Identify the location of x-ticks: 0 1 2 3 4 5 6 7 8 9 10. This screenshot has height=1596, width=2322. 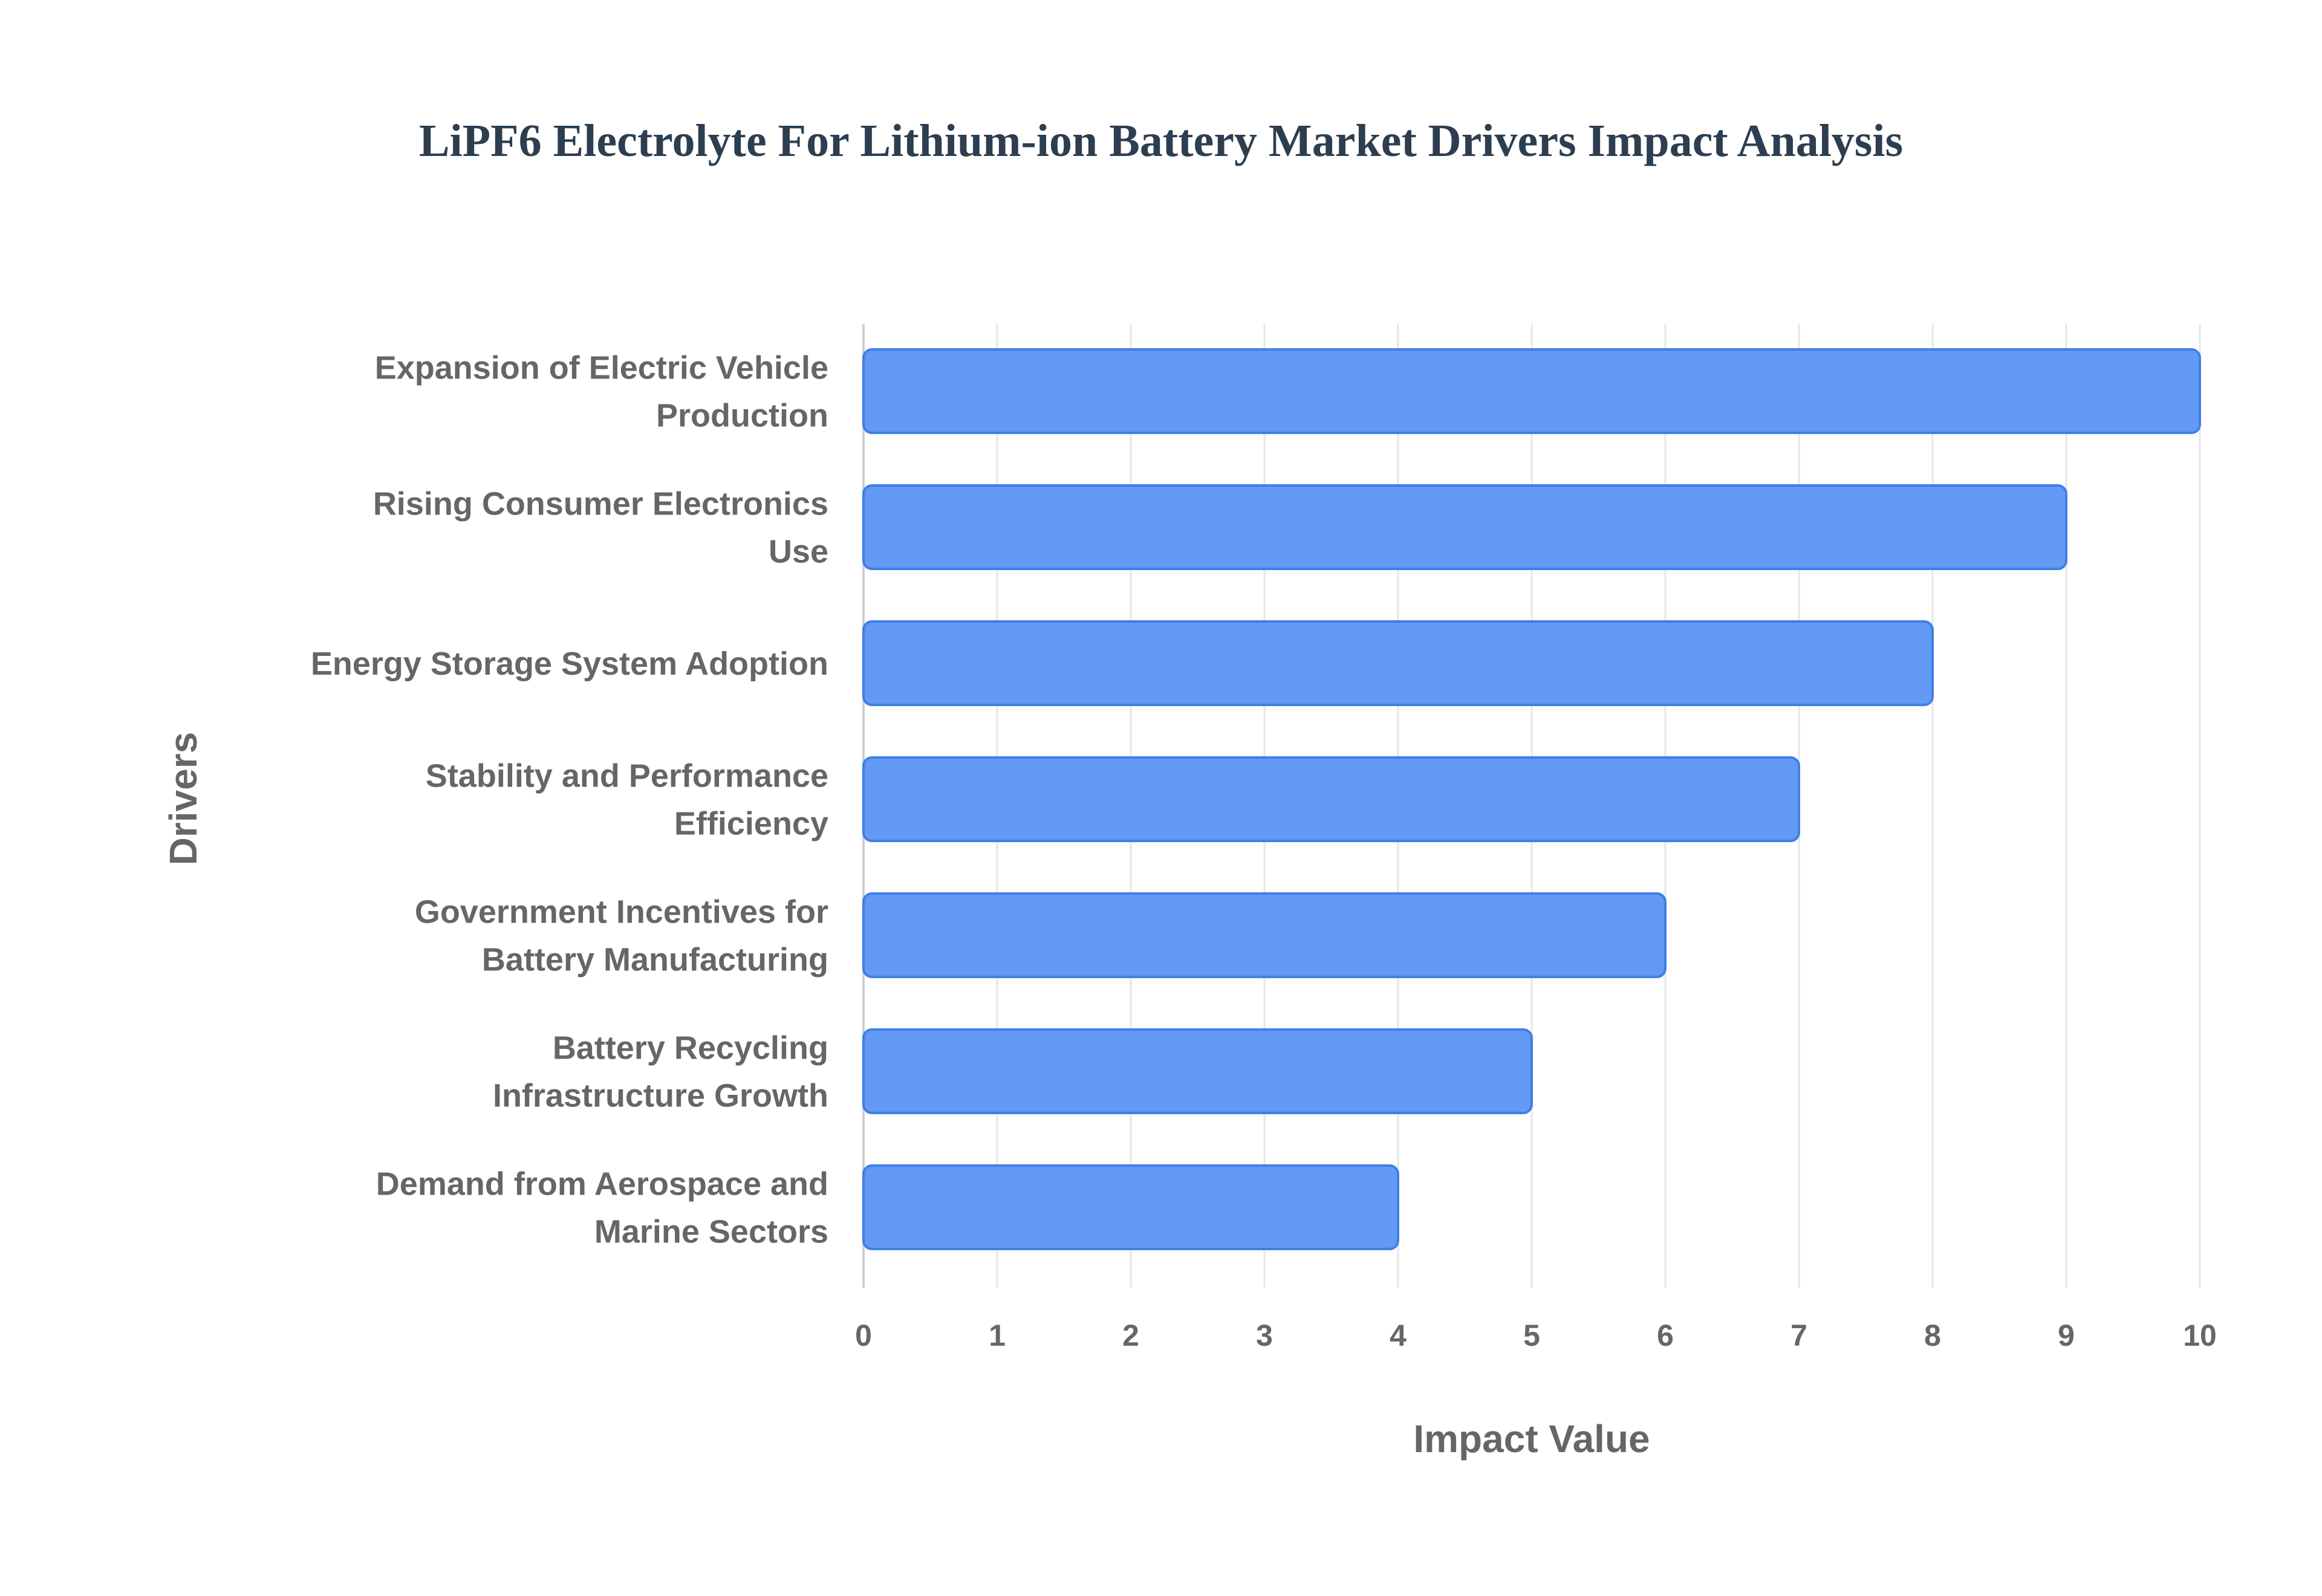
(1536, 1335).